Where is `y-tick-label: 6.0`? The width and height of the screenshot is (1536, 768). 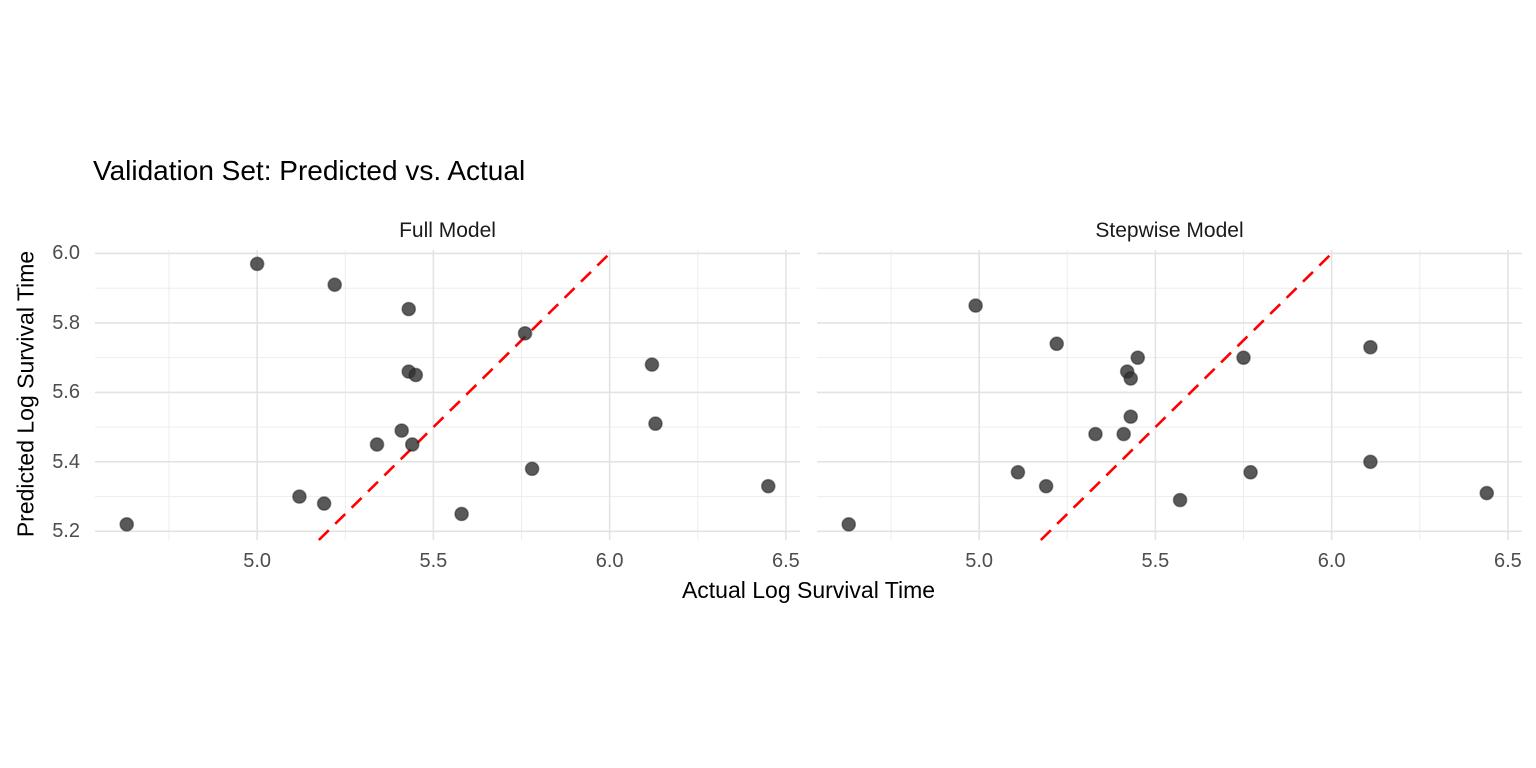
y-tick-label: 6.0 is located at coordinates (66, 253).